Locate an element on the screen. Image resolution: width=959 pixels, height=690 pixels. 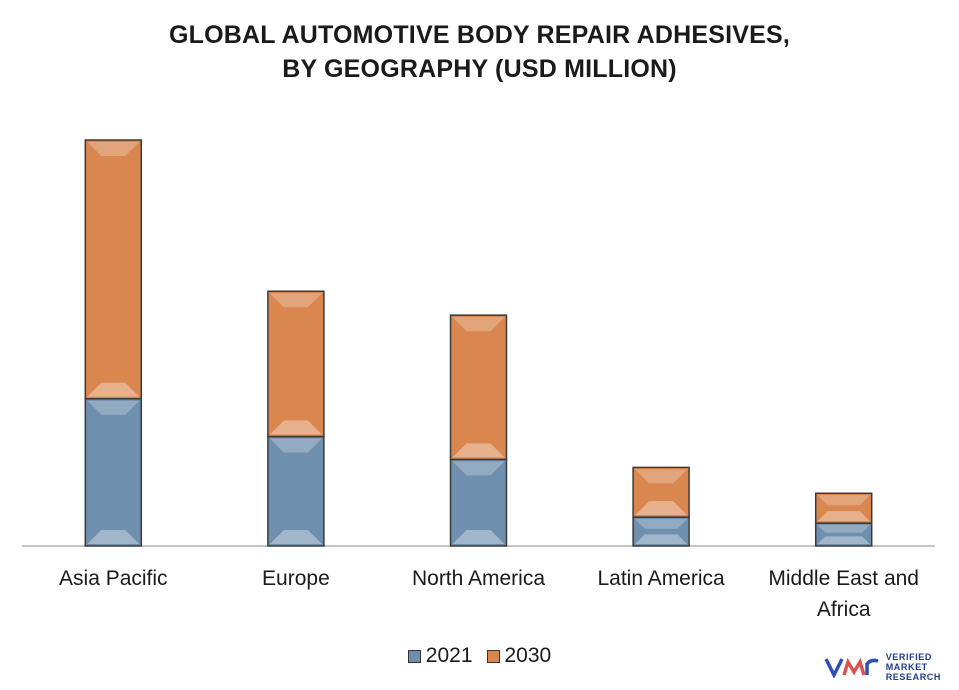
bar-2021-middle-east-and-africa is located at coordinates (843, 534).